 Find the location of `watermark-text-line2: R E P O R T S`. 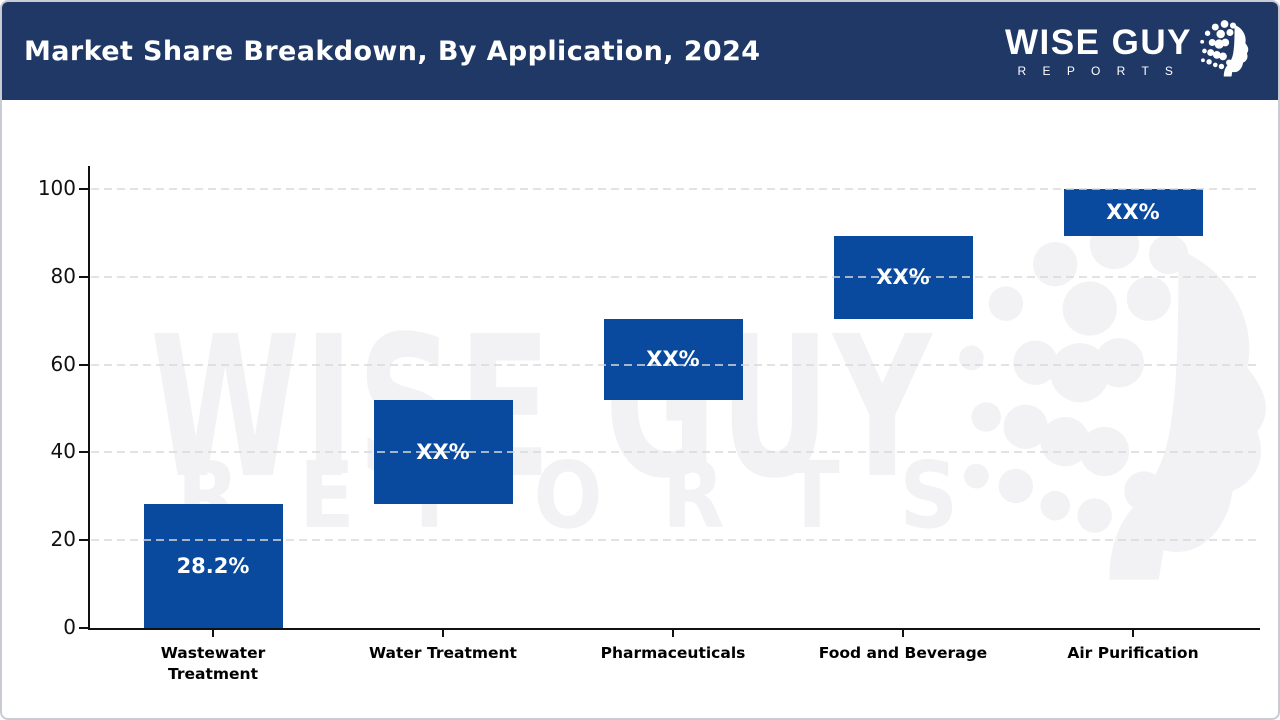

watermark-text-line2: R E P O R T S is located at coordinates (575, 495).